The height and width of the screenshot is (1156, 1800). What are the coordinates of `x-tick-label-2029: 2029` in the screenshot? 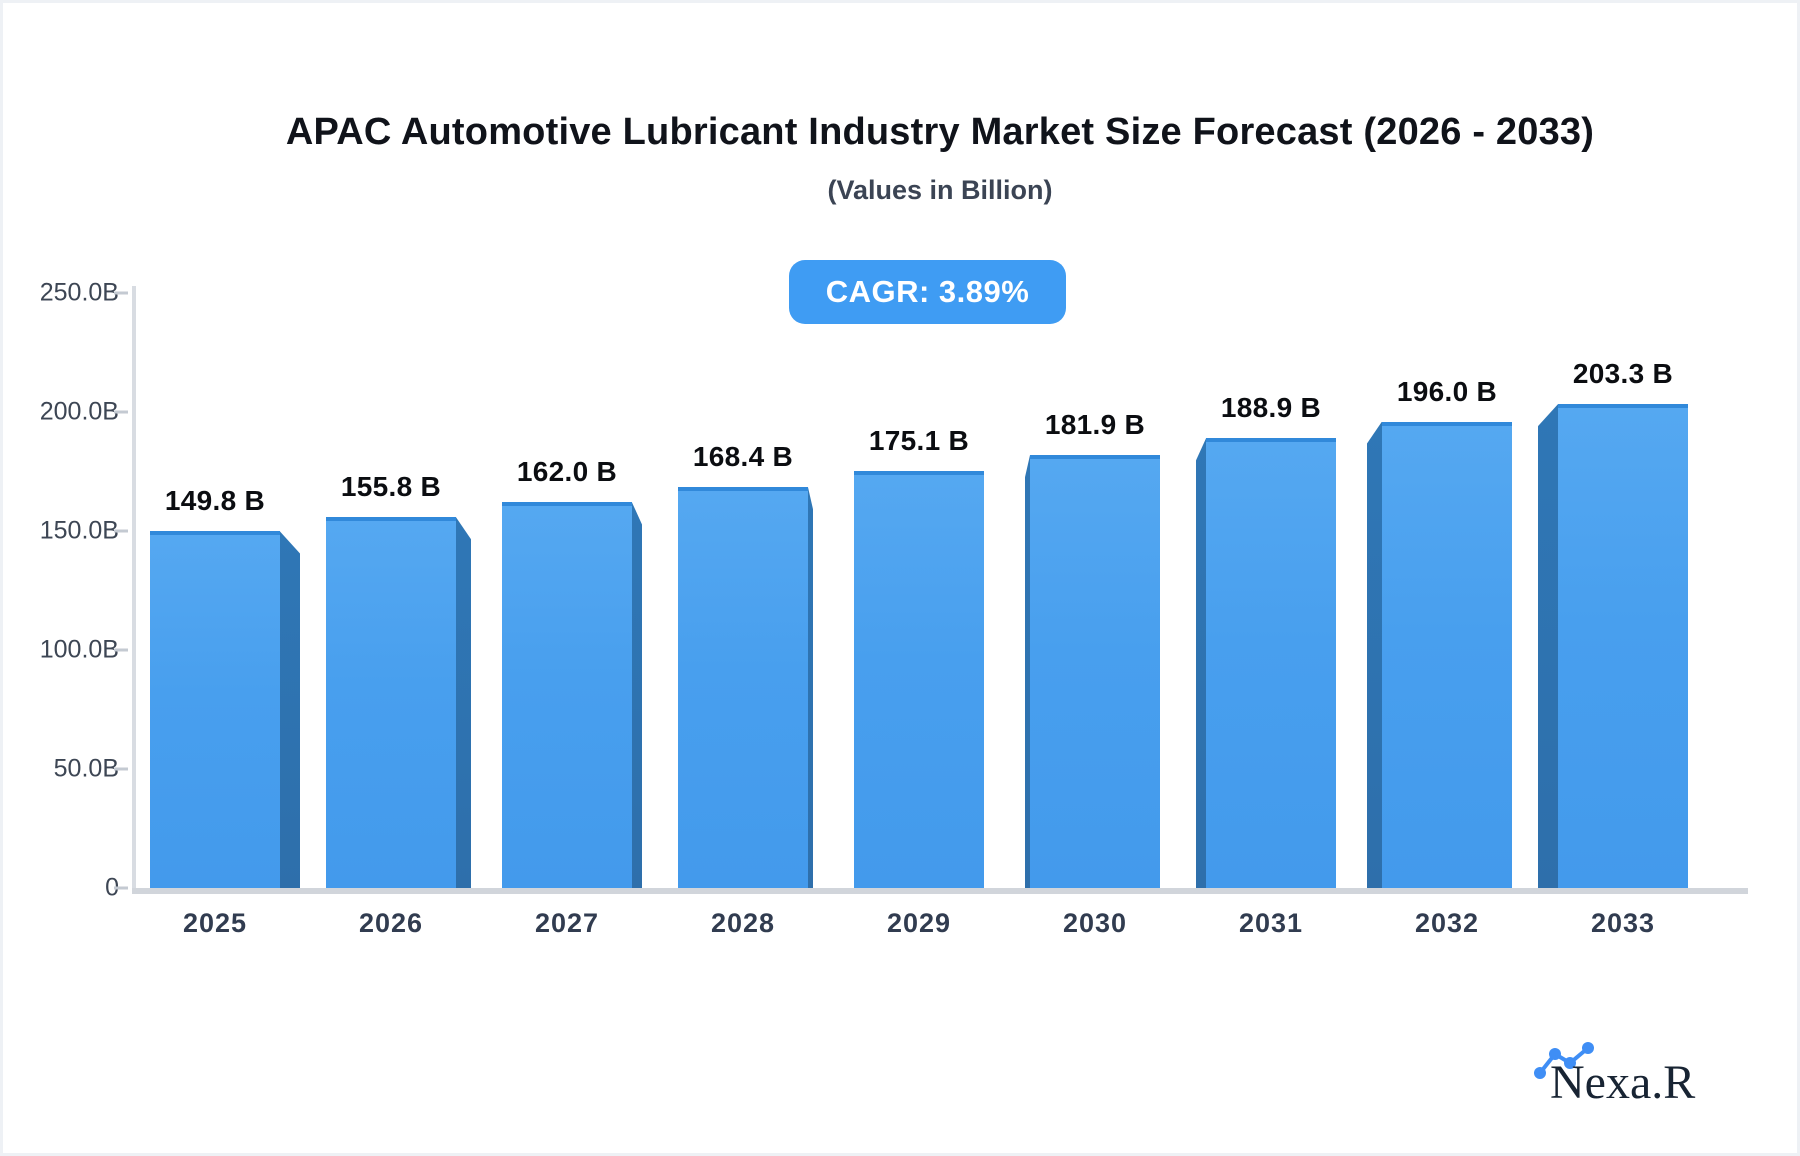 It's located at (919, 923).